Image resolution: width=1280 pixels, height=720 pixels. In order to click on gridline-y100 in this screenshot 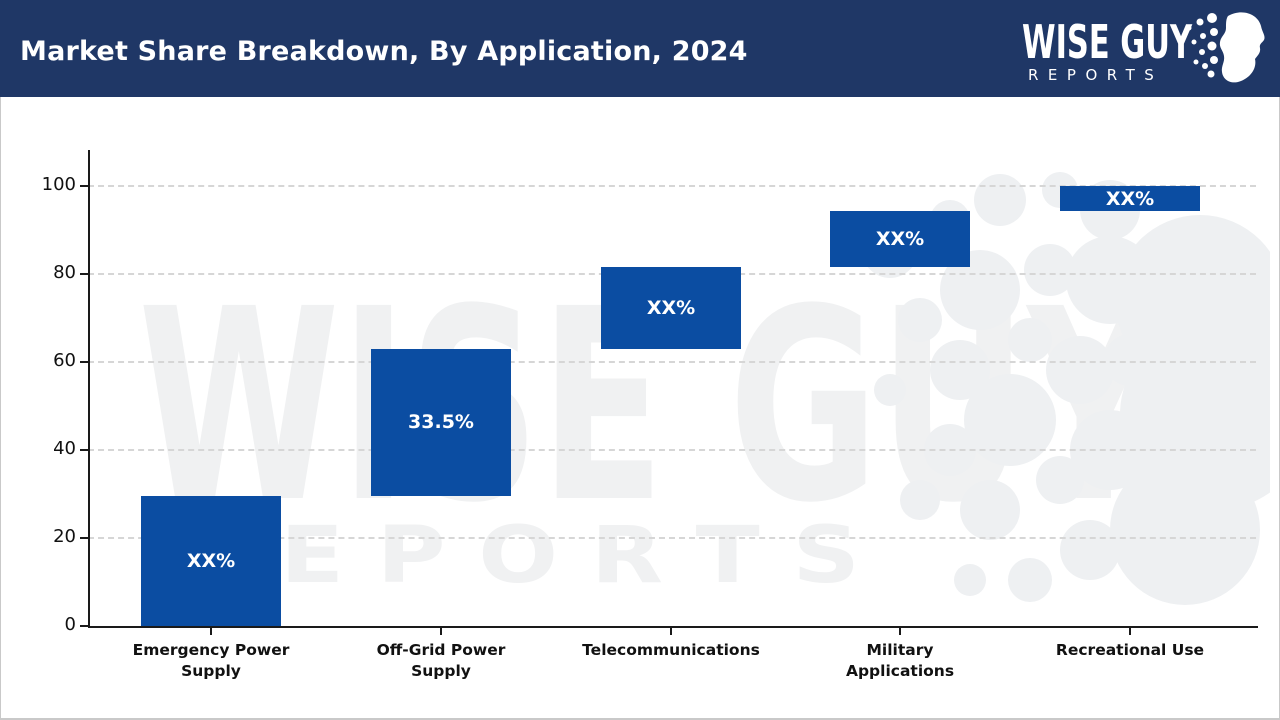, I will do `click(672, 186)`.